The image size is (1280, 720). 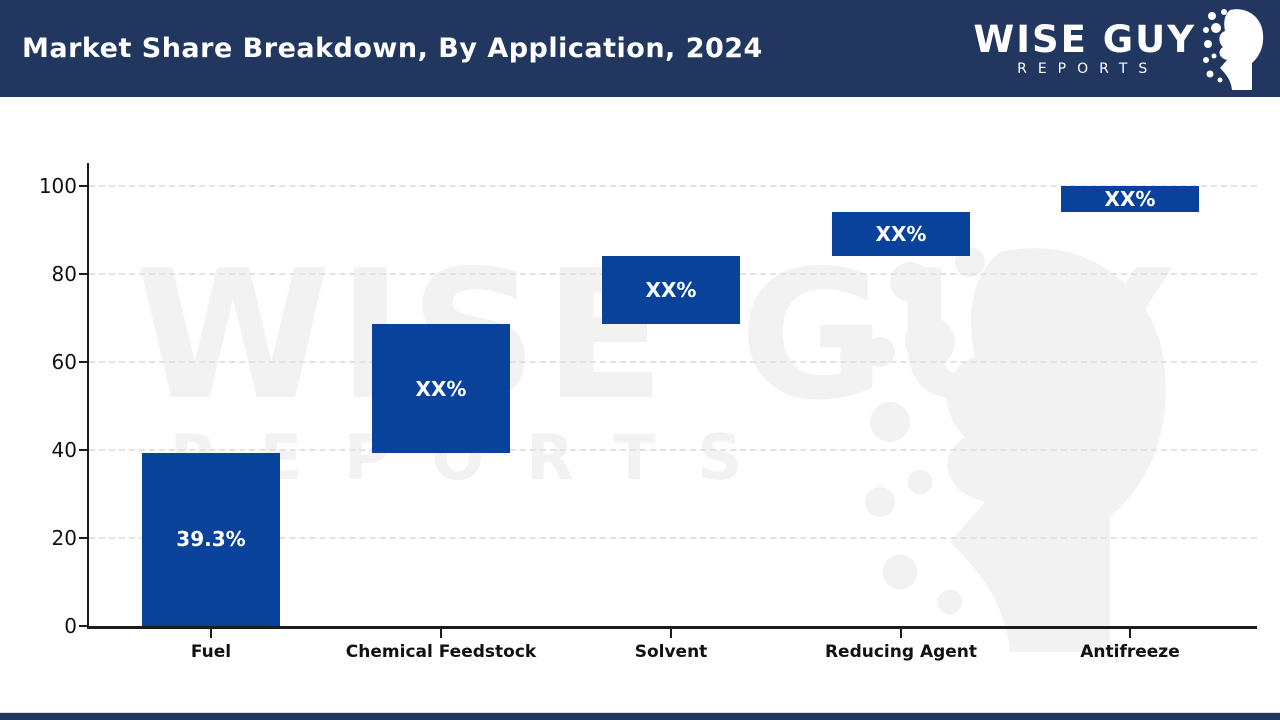 I want to click on x-axis-category-label: Antifreeze, so click(x=1130, y=652).